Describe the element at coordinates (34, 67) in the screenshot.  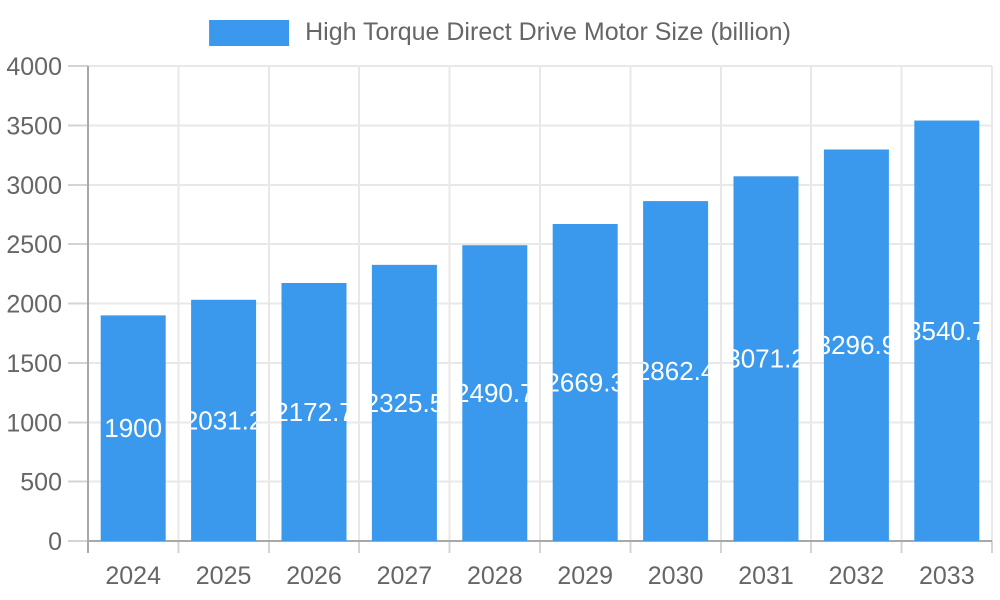
I see `y-axis-tick-label: 4000` at that location.